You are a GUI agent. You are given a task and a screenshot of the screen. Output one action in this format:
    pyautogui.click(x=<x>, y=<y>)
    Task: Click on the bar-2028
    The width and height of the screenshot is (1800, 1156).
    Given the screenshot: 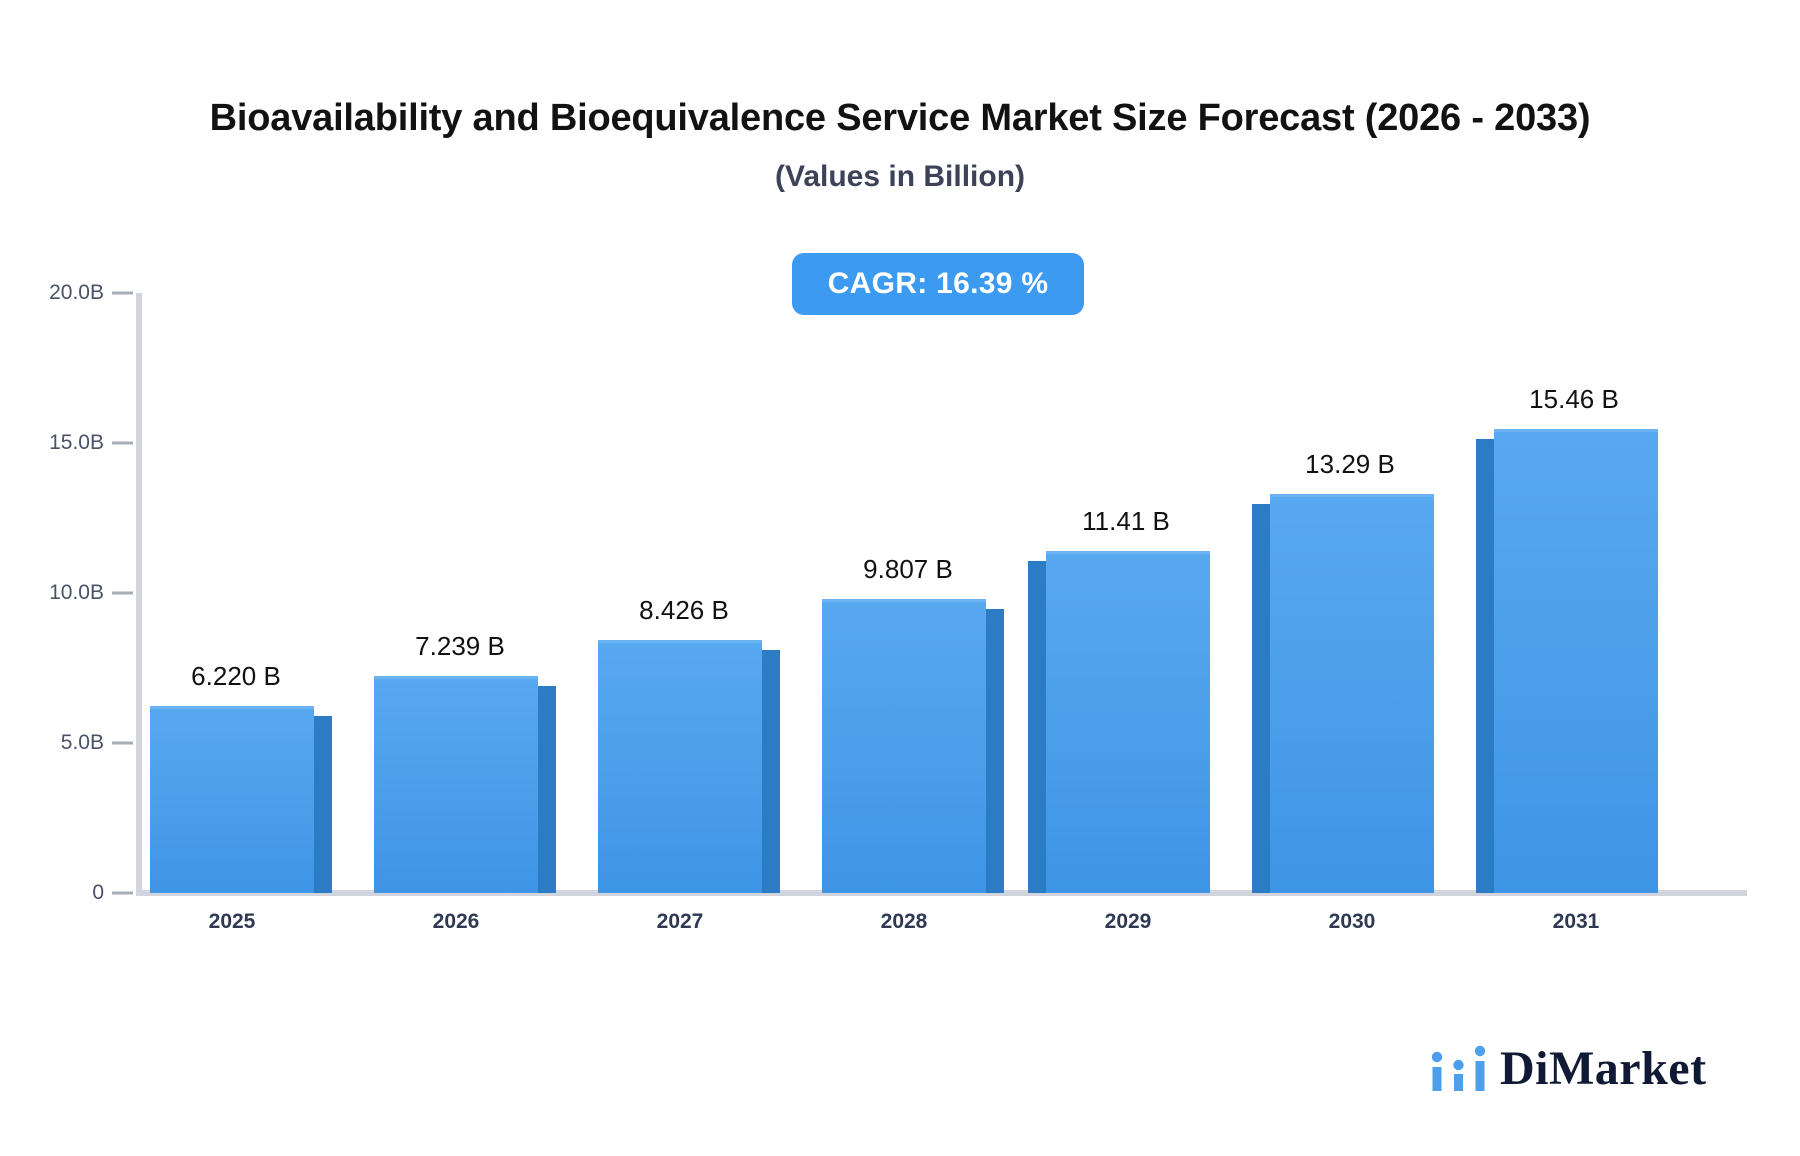 What is the action you would take?
    pyautogui.click(x=913, y=745)
    